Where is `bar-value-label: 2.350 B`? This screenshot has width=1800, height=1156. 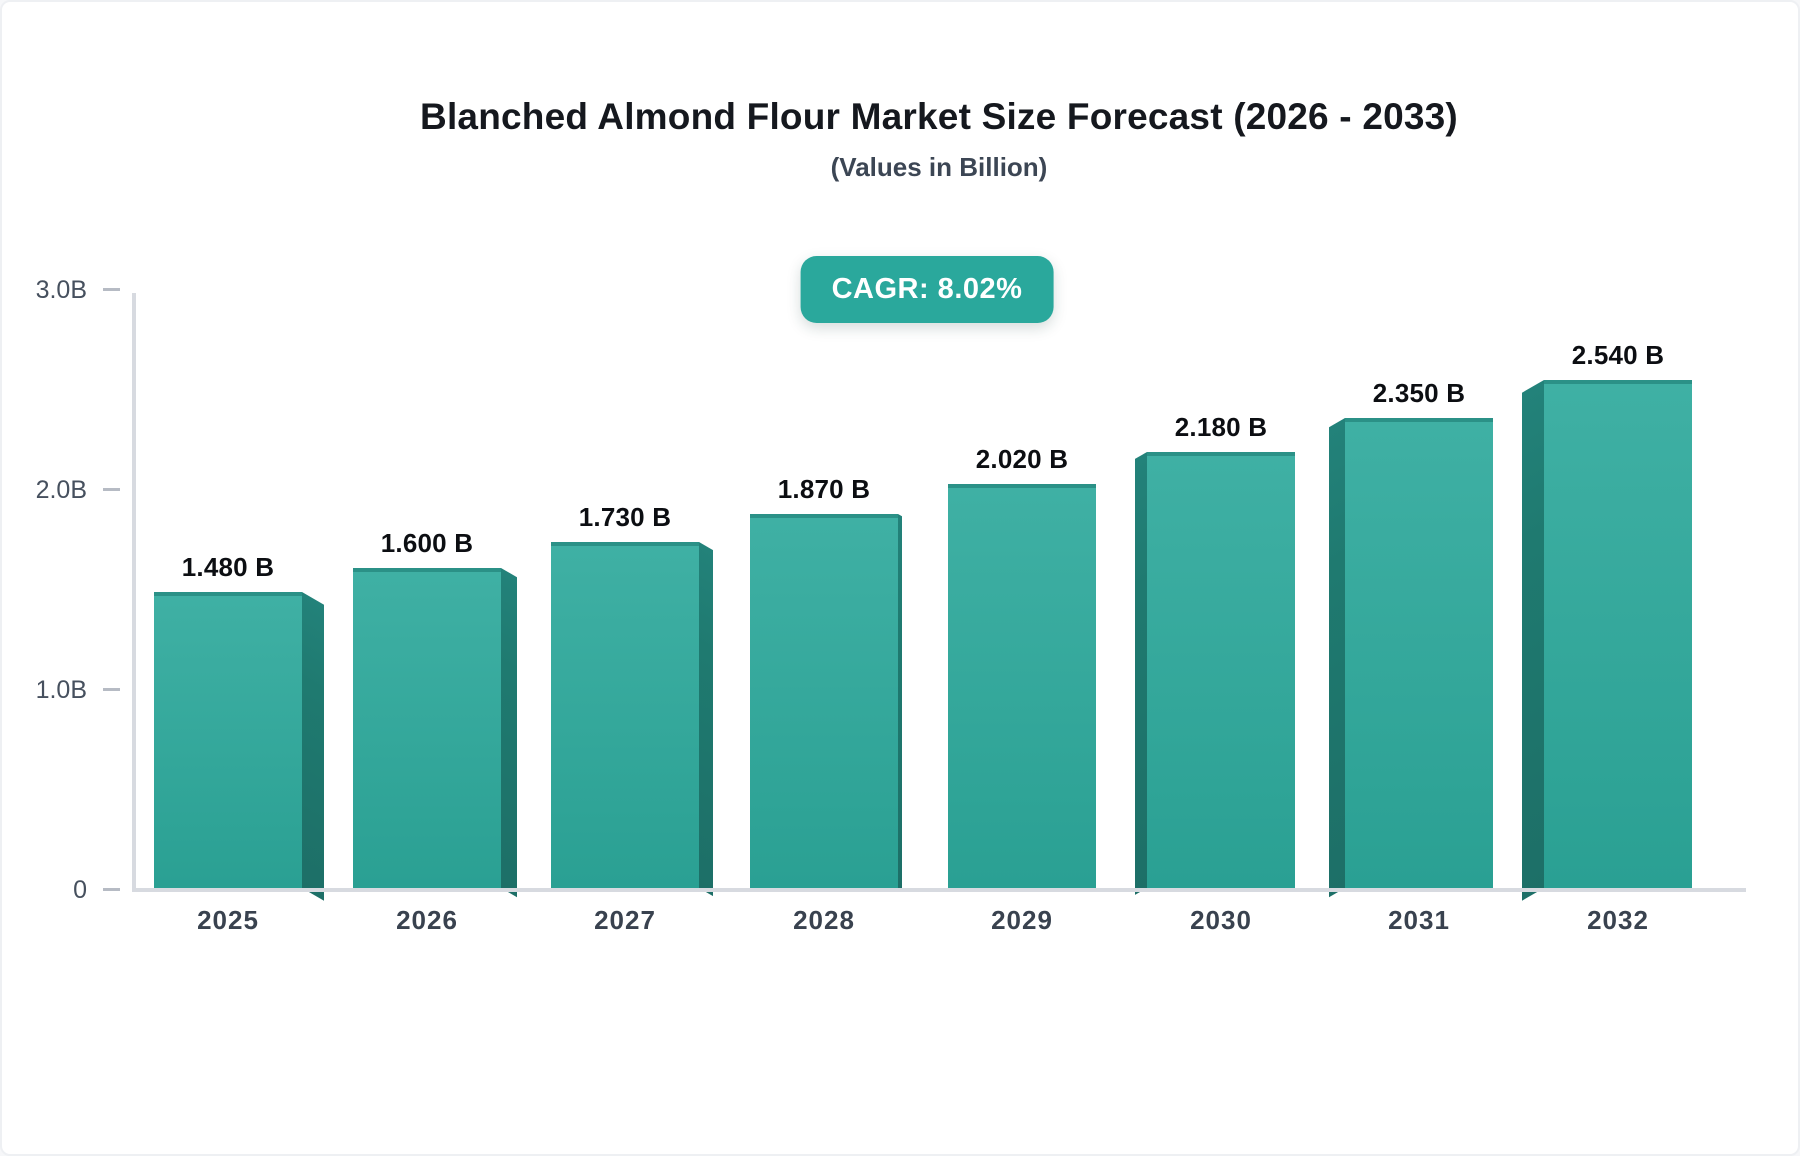
bar-value-label: 2.350 B is located at coordinates (1419, 393).